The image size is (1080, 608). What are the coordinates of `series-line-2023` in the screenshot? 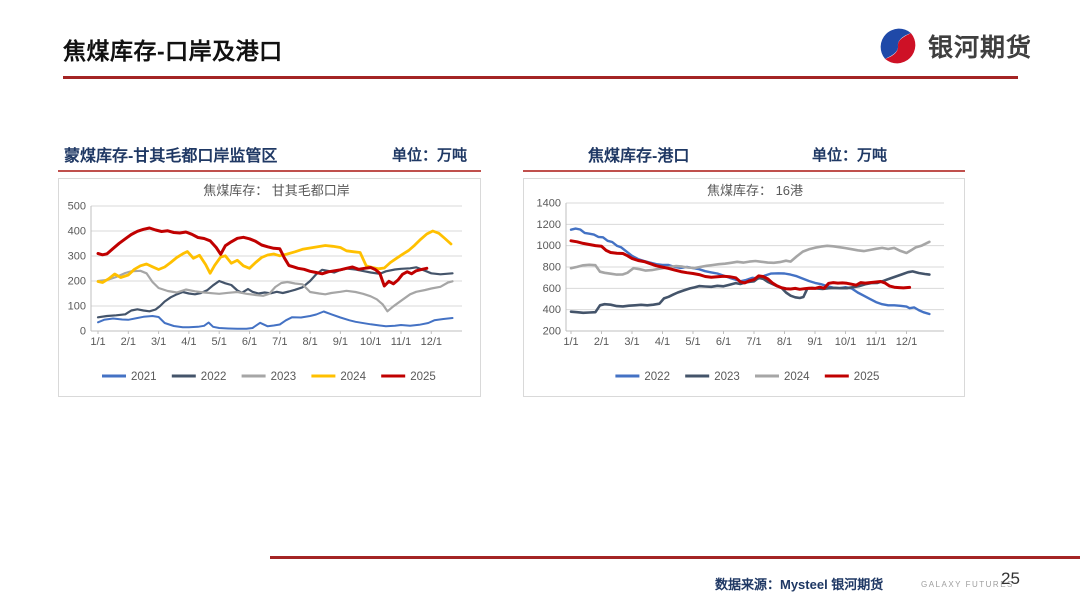 It's located at (275, 291).